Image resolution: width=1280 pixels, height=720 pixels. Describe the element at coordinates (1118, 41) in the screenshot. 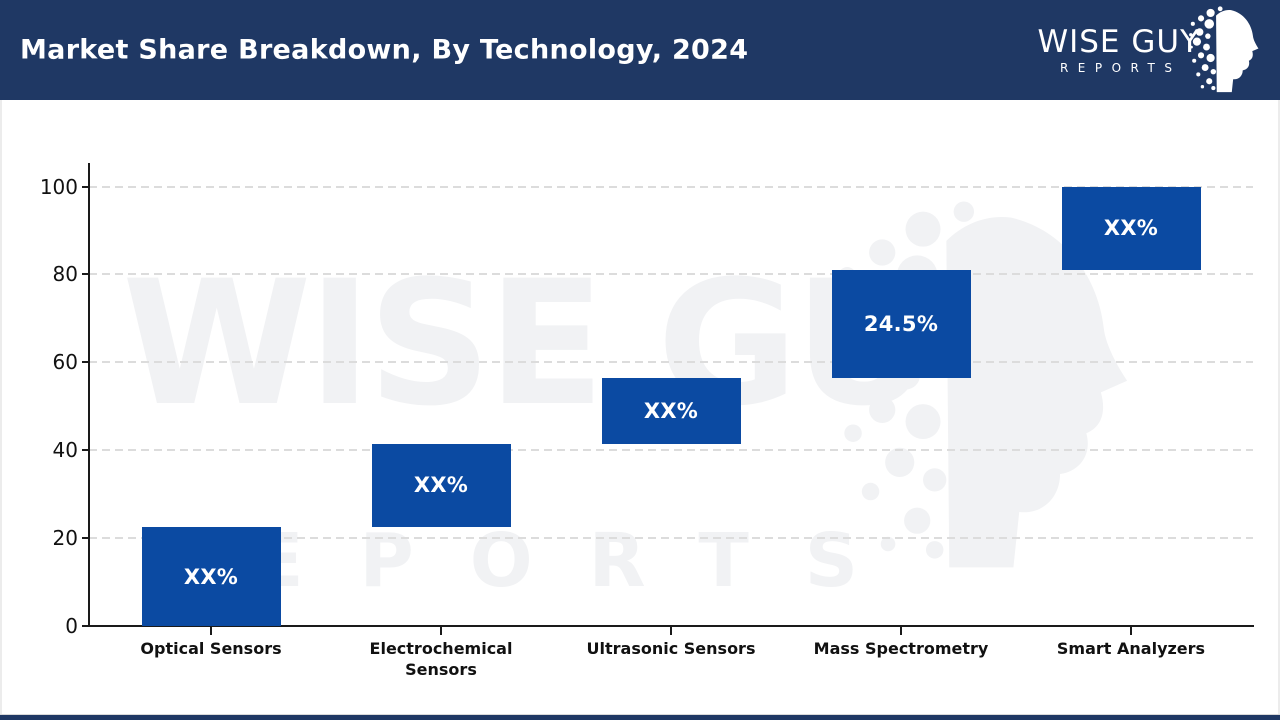

I see `logo-wiseguy-text: WISE GUY` at that location.